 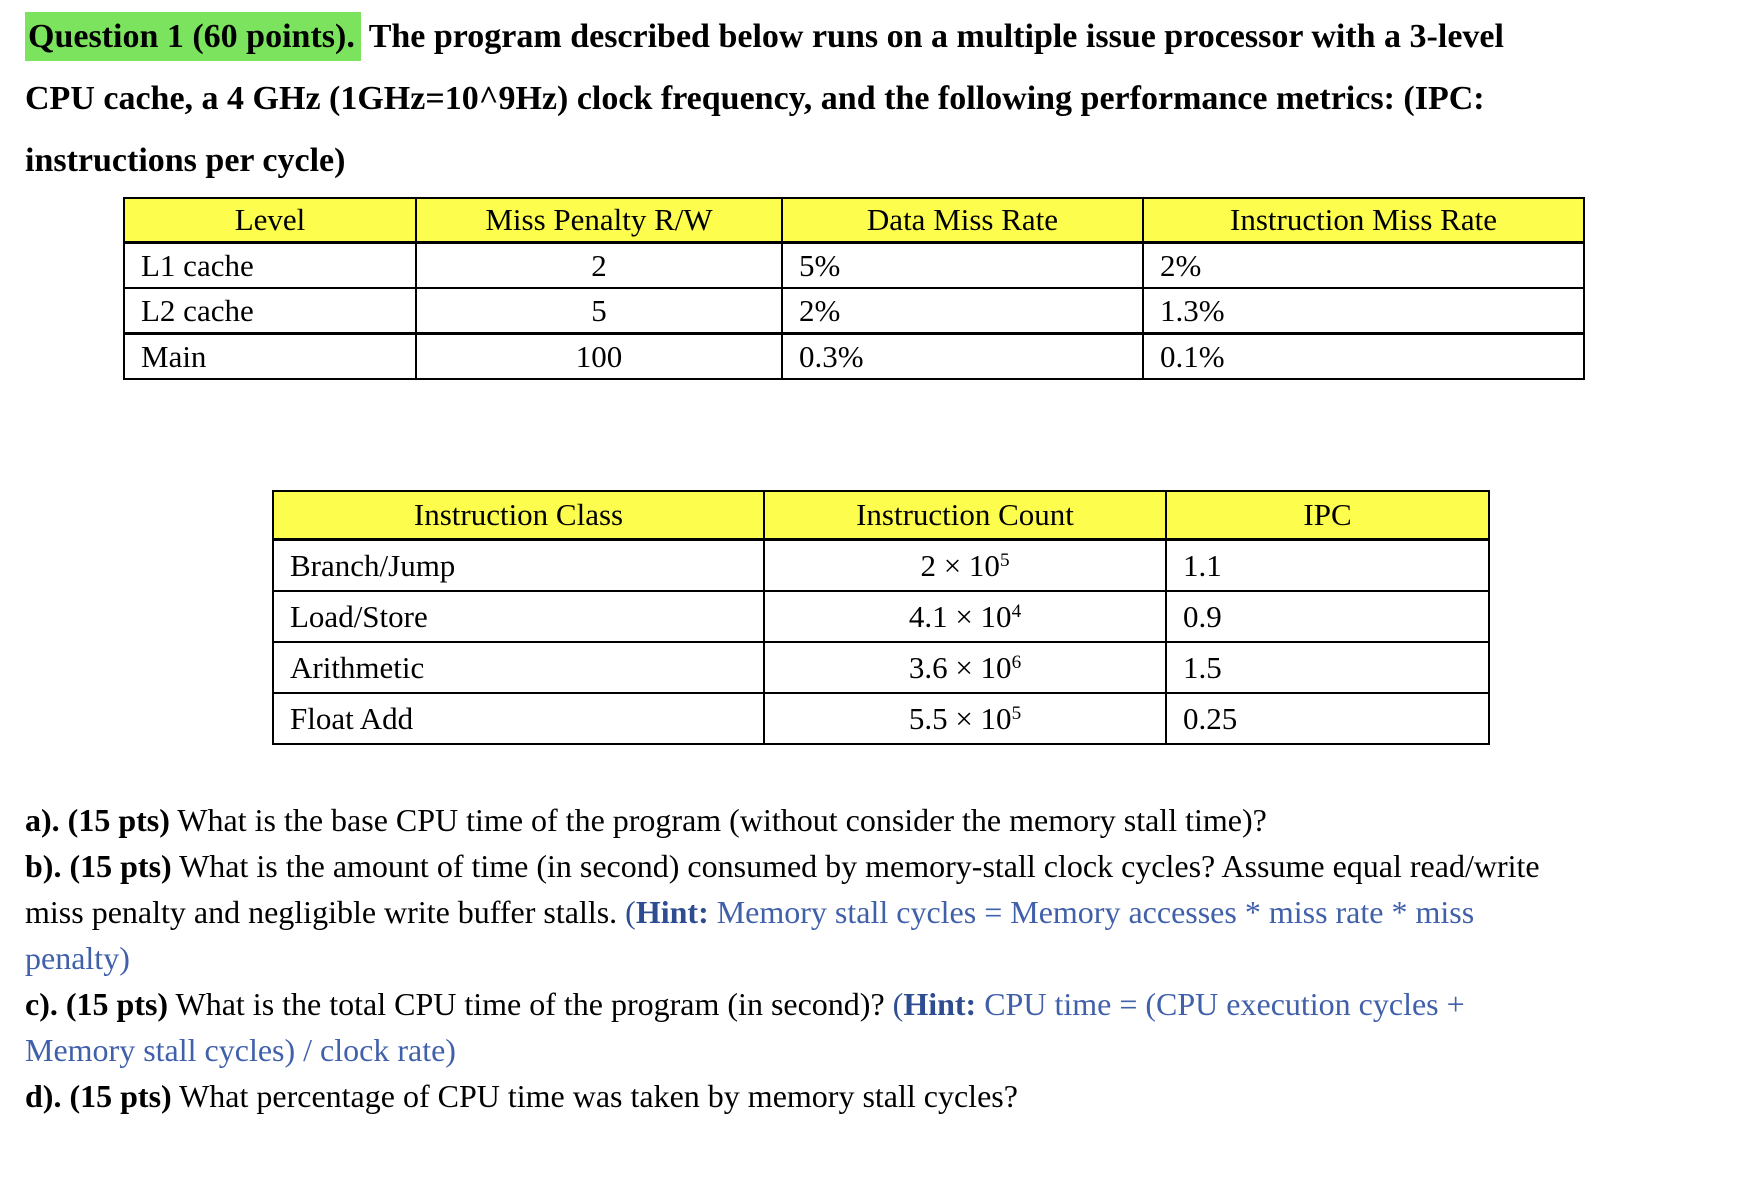 What do you see at coordinates (98, 866) in the screenshot?
I see `question-b-label: b). (15 pts)` at bounding box center [98, 866].